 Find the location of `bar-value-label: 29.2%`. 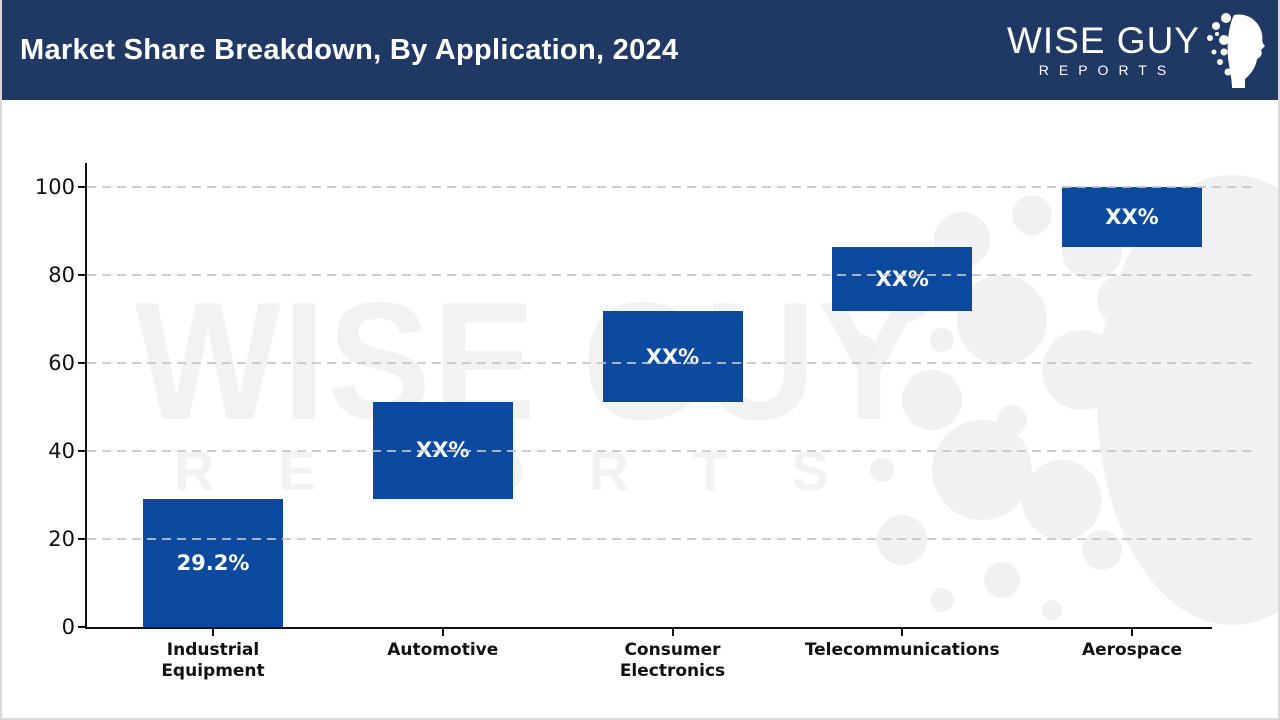

bar-value-label: 29.2% is located at coordinates (213, 562).